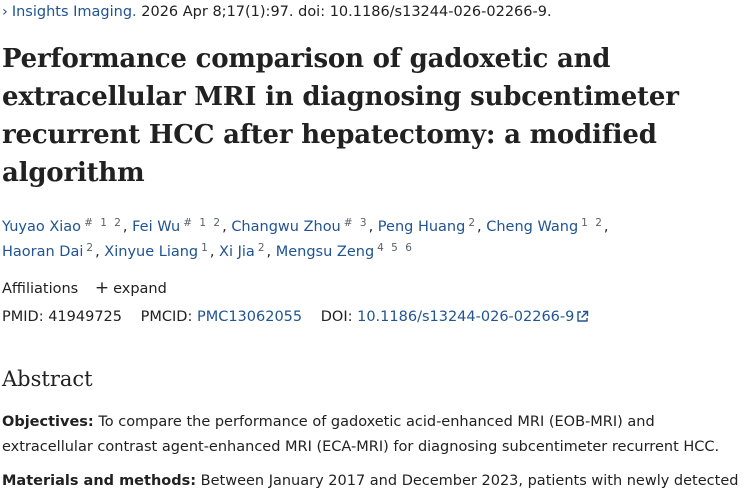 This screenshot has width=750, height=500. Describe the element at coordinates (237, 252) in the screenshot. I see `author-link: Xi Jia` at that location.